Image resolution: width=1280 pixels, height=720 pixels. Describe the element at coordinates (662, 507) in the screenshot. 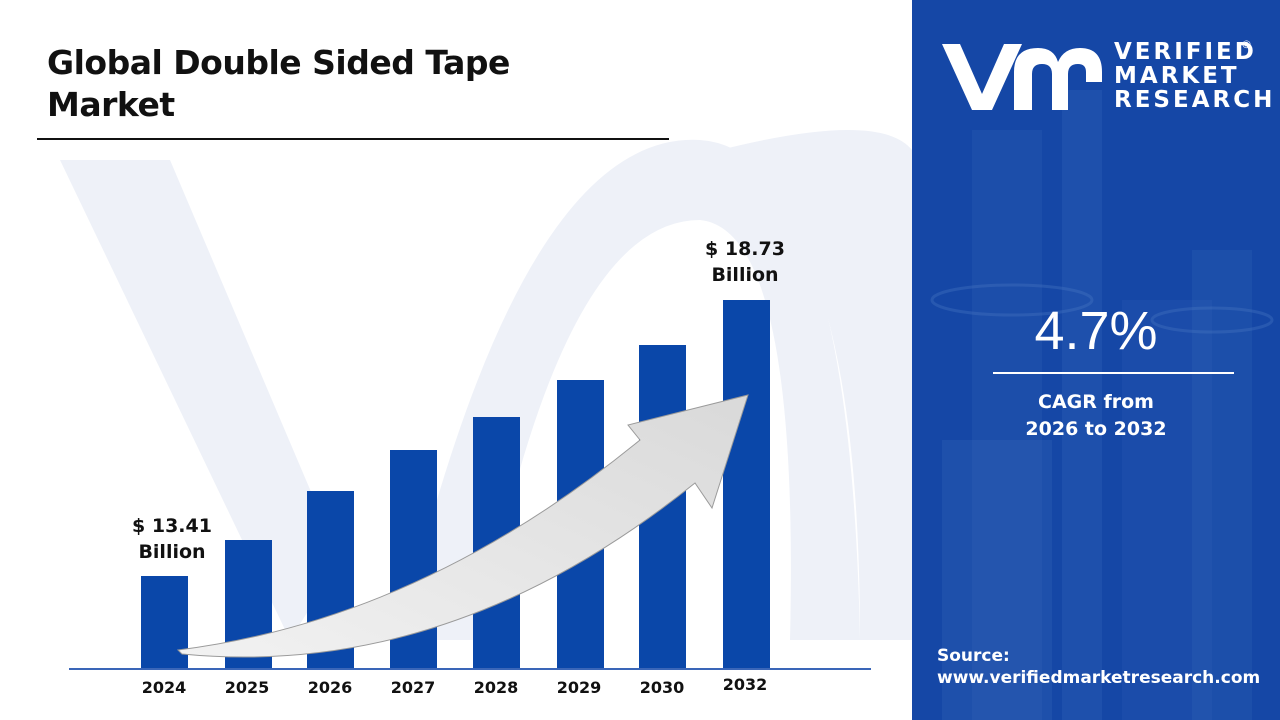

I see `bar-2030` at that location.